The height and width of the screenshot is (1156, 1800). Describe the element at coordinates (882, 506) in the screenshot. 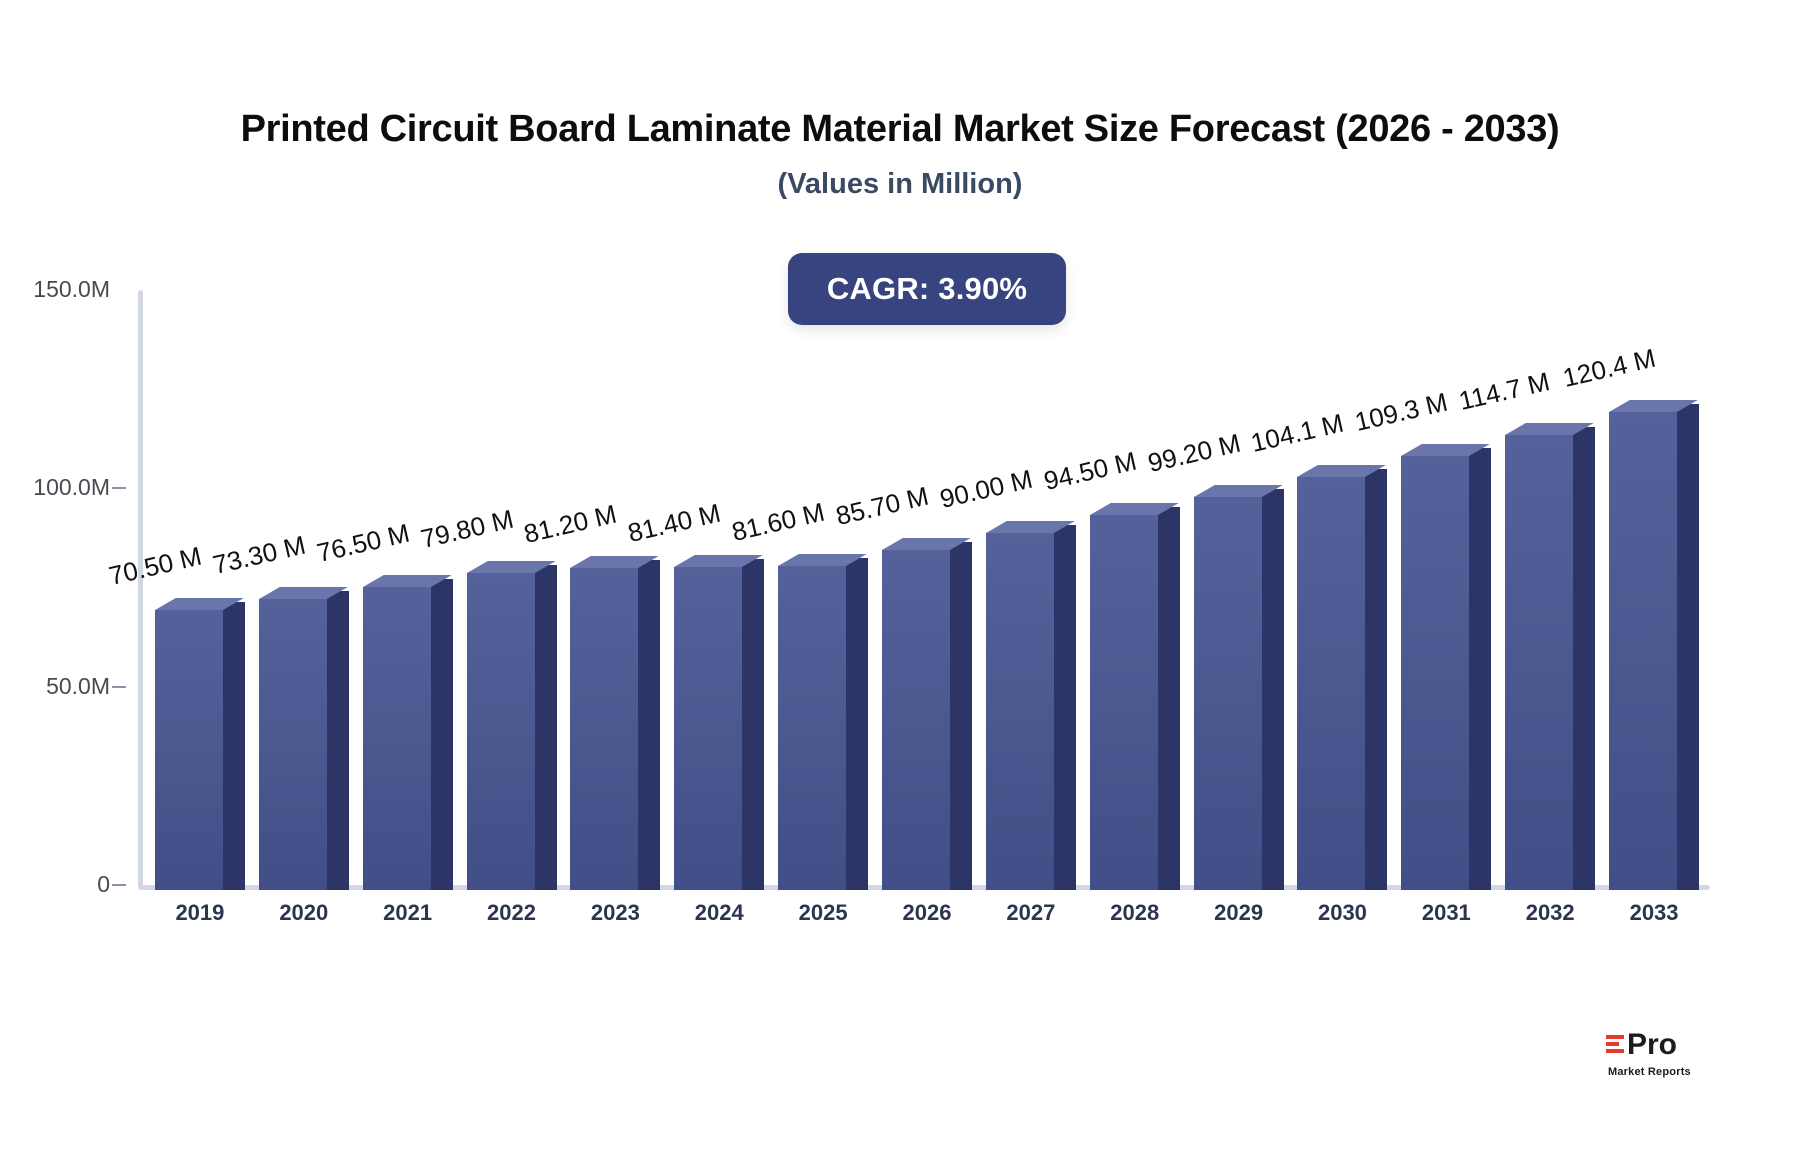

I see `bar-value-label: 85.70 M` at that location.